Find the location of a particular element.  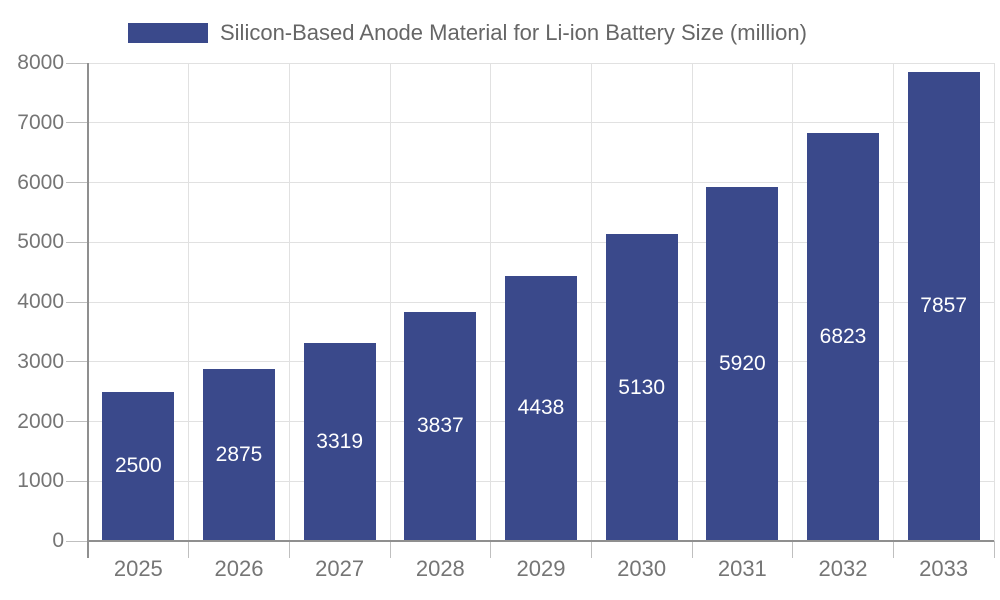

legend-swatch is located at coordinates (168, 33).